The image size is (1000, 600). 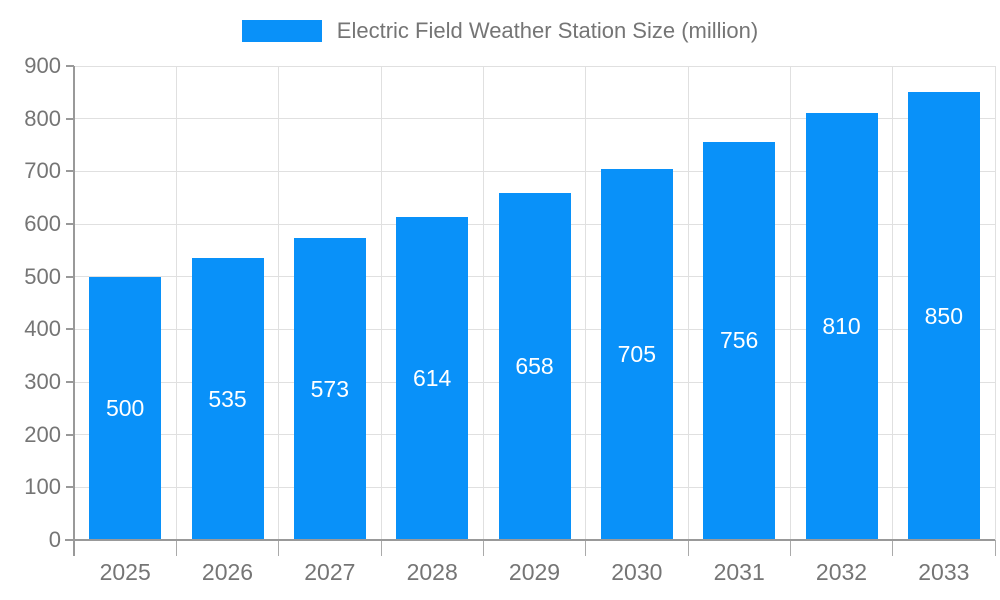 I want to click on bar-value-label: 658, so click(x=534, y=366).